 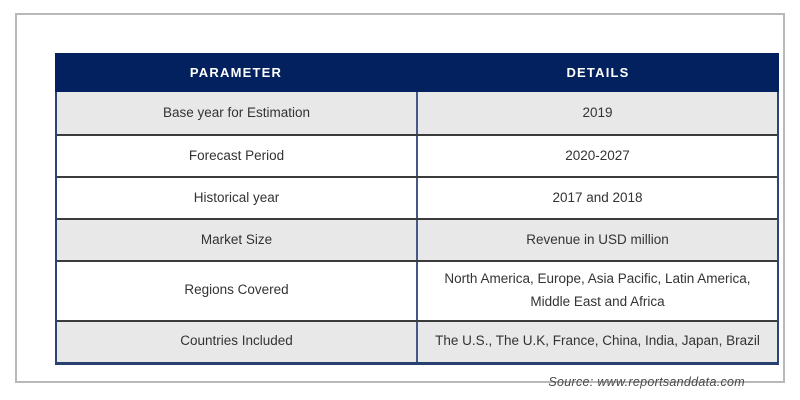 What do you see at coordinates (237, 341) in the screenshot?
I see `cell-parameter: Countries Included` at bounding box center [237, 341].